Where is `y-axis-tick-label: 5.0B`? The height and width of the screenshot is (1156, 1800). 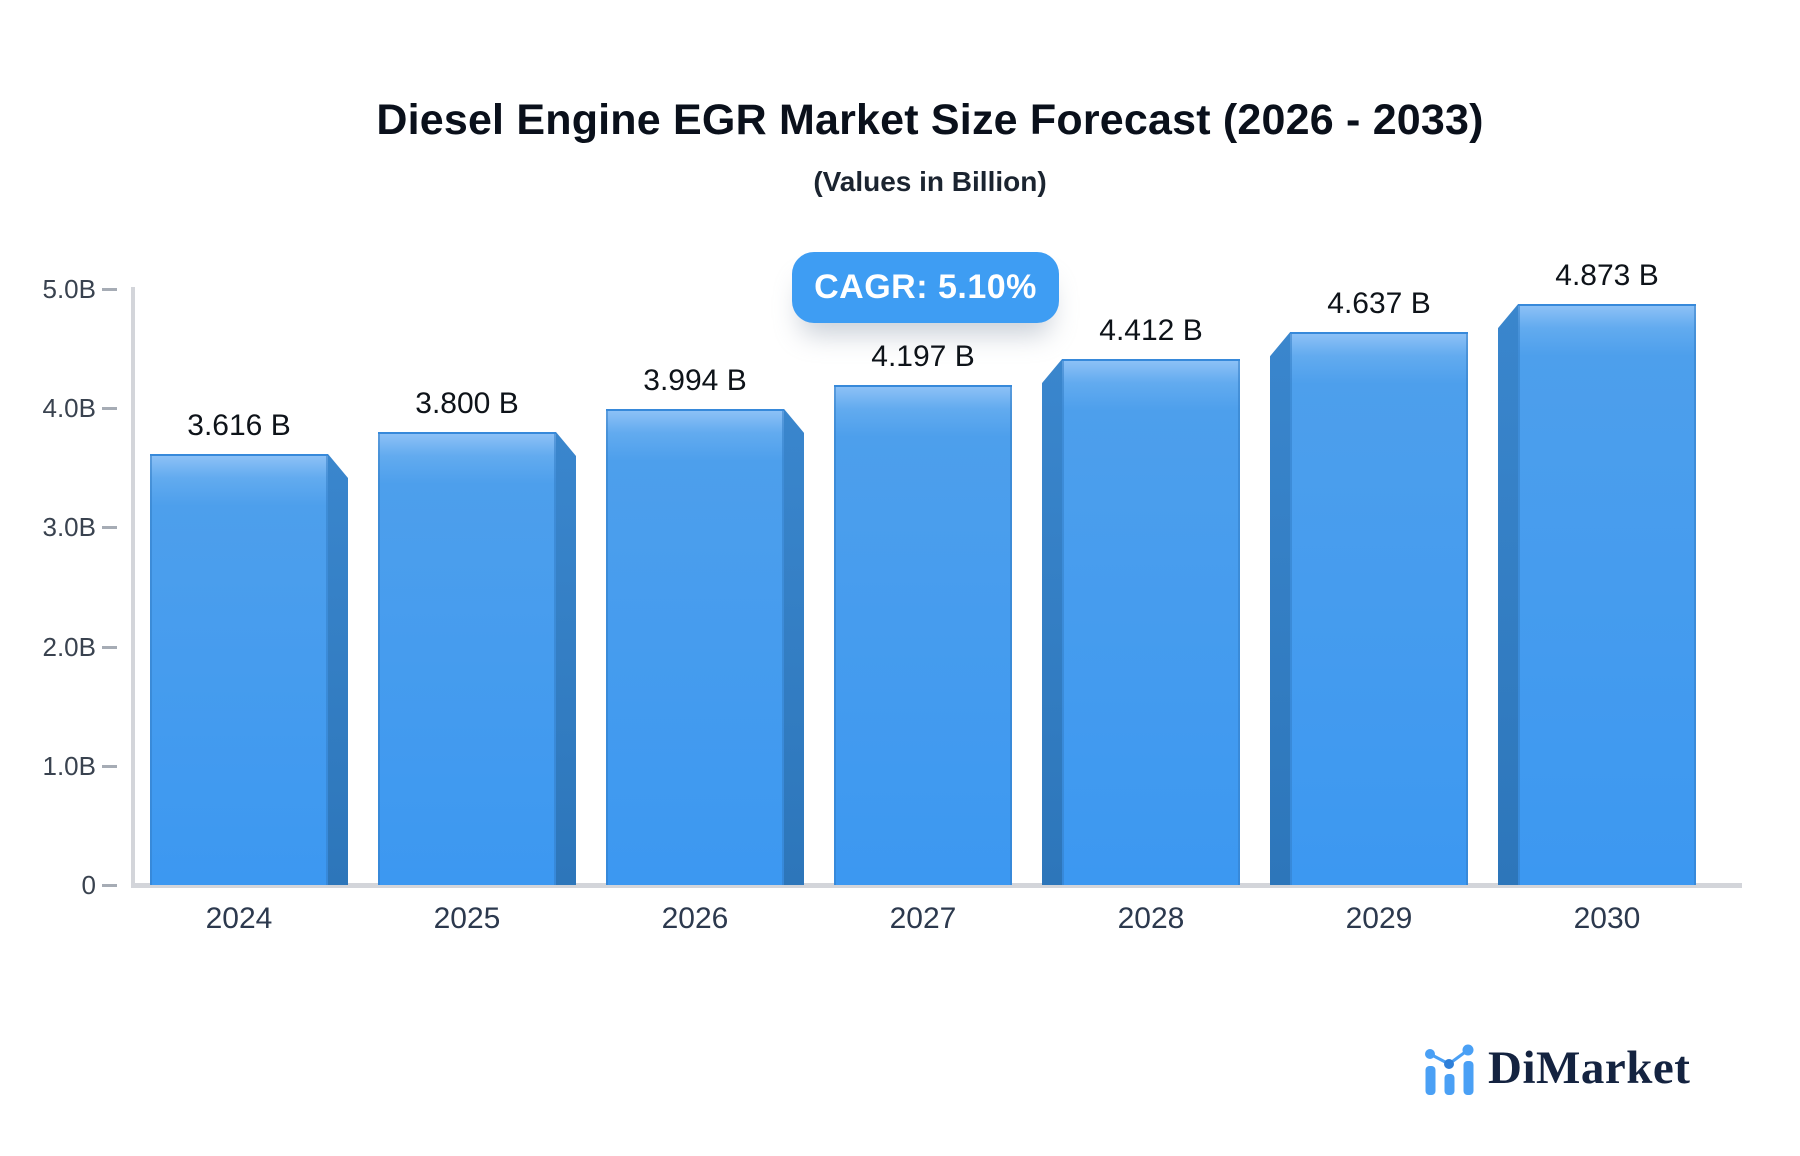 y-axis-tick-label: 5.0B is located at coordinates (69, 289).